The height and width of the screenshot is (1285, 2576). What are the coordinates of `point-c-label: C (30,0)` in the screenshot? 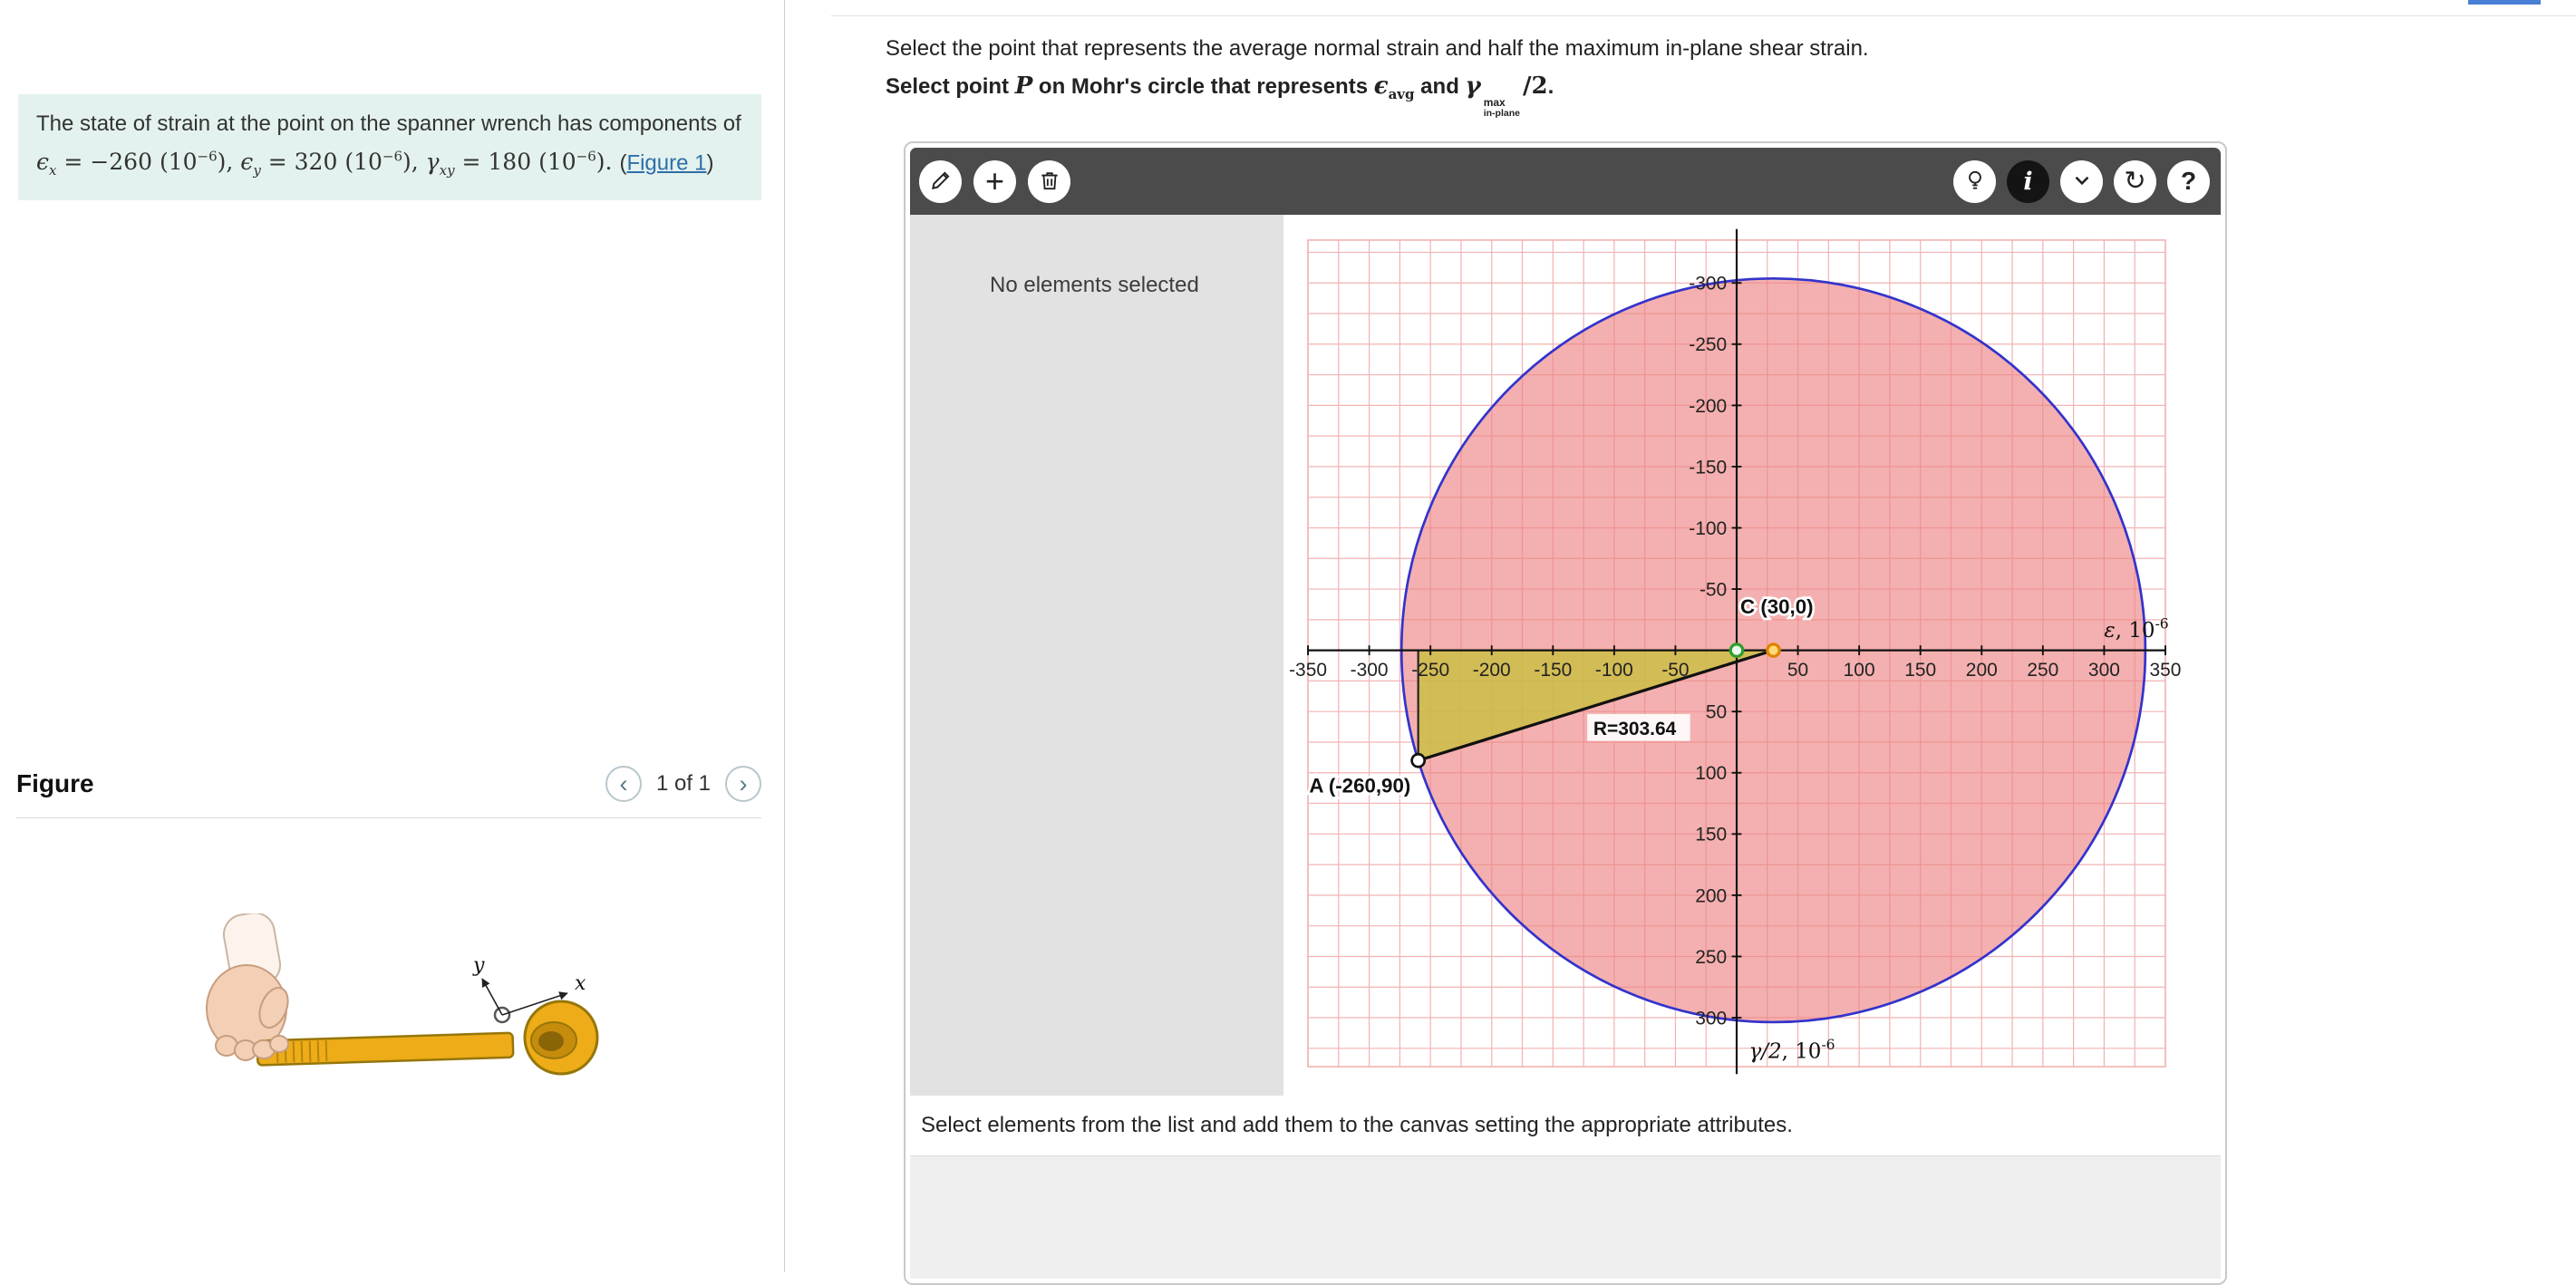 It's located at (1777, 606).